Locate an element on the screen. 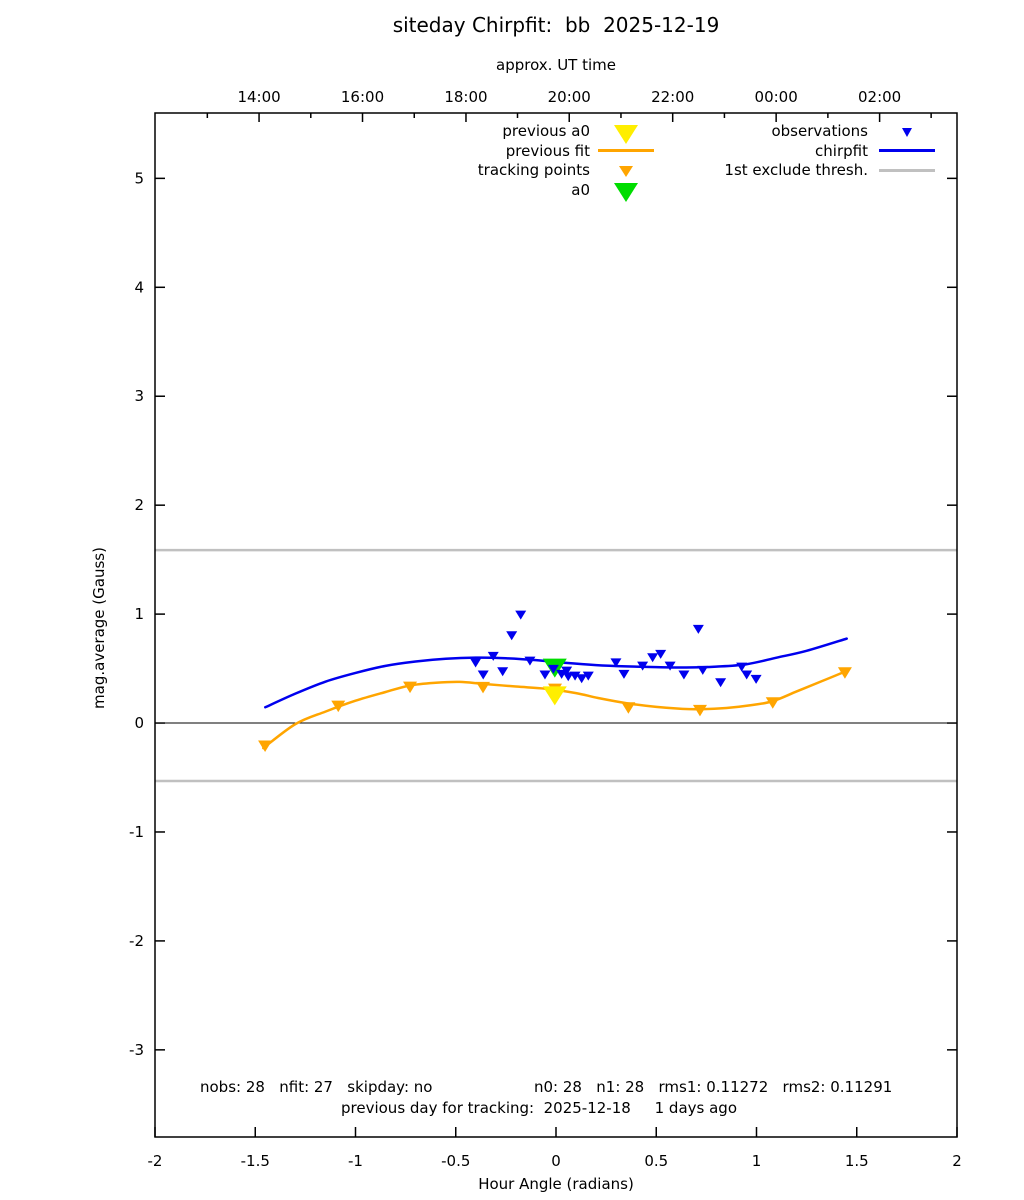  observations-triangle-icon is located at coordinates (907, 132).